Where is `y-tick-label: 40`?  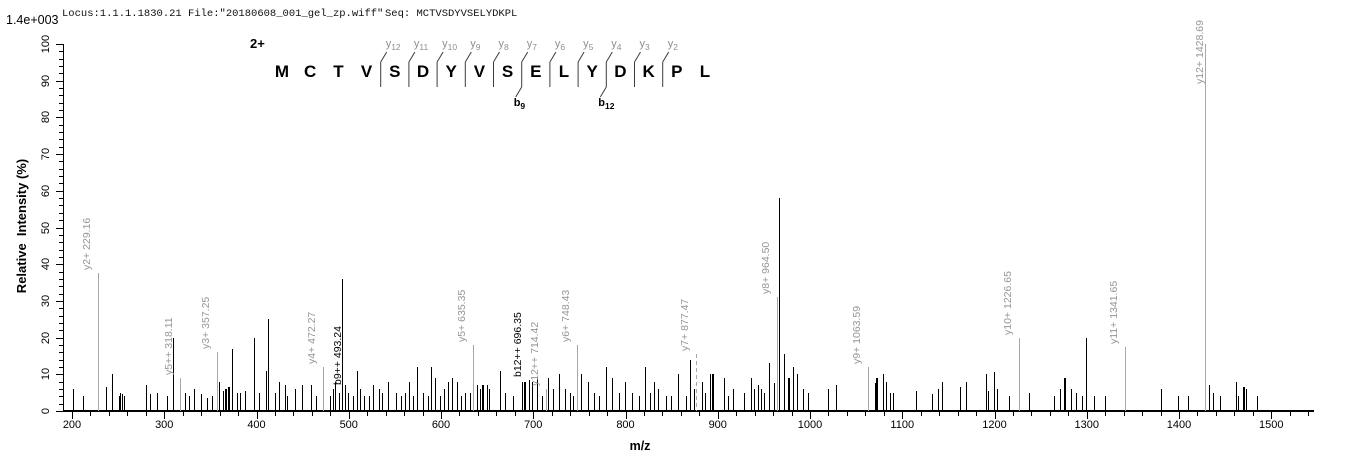 y-tick-label: 40 is located at coordinates (46, 264).